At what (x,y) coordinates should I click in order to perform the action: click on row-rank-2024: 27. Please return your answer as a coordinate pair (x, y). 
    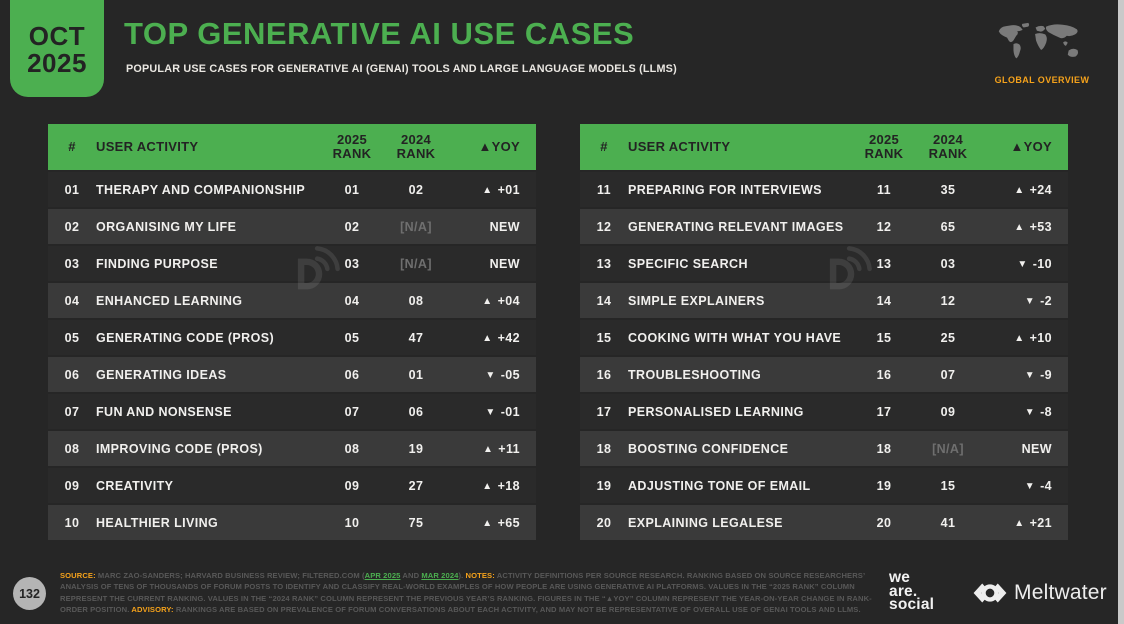
    Looking at the image, I should click on (416, 485).